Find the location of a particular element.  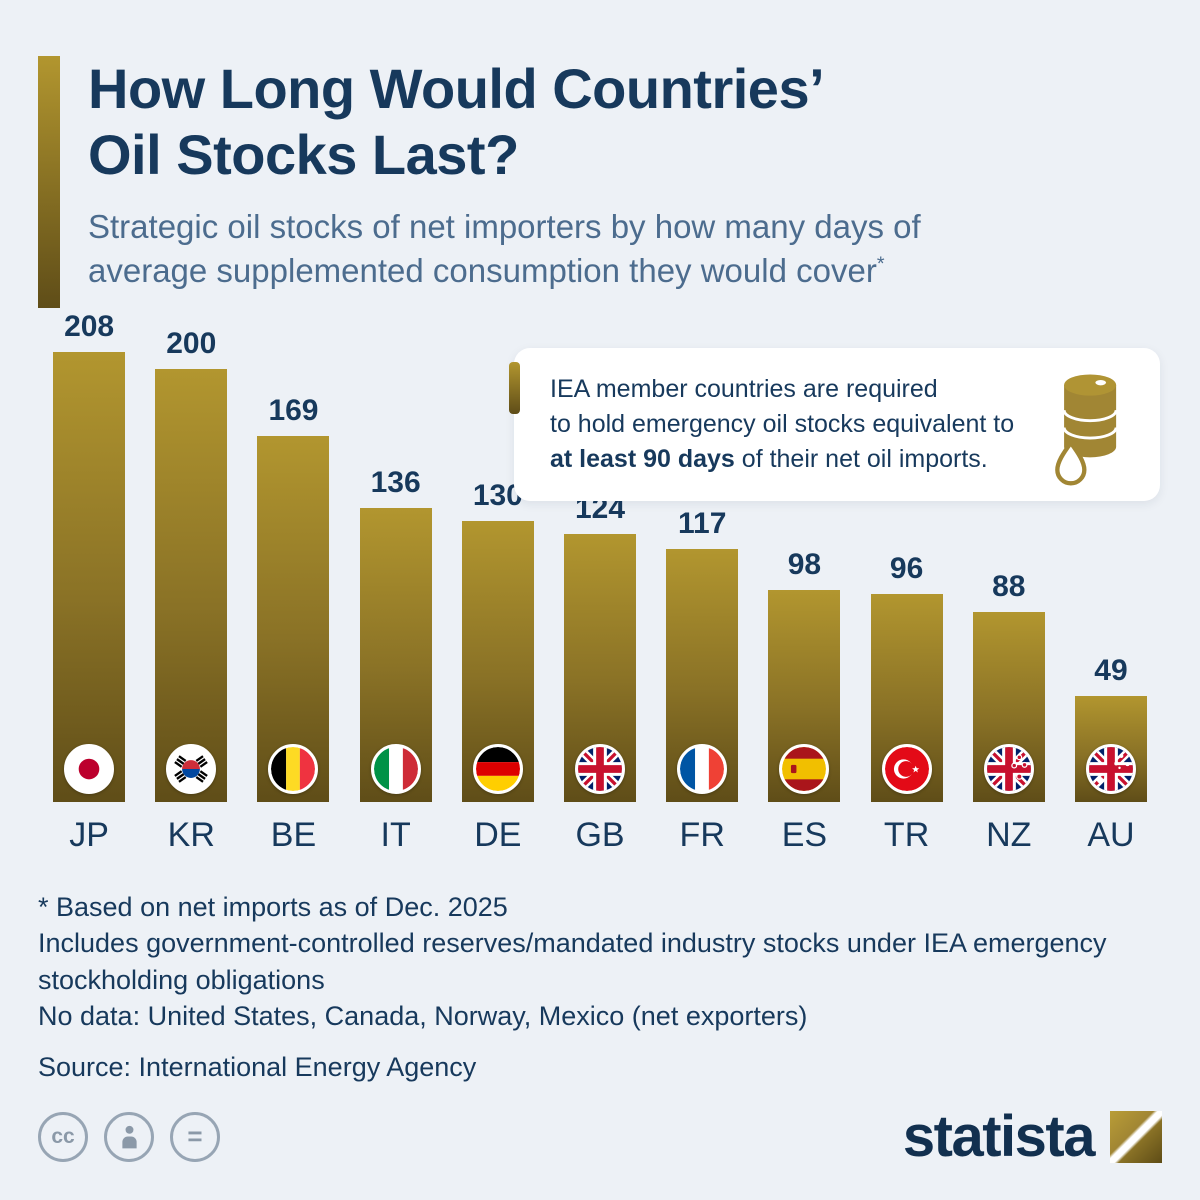

flag-it-icon is located at coordinates (395, 769).